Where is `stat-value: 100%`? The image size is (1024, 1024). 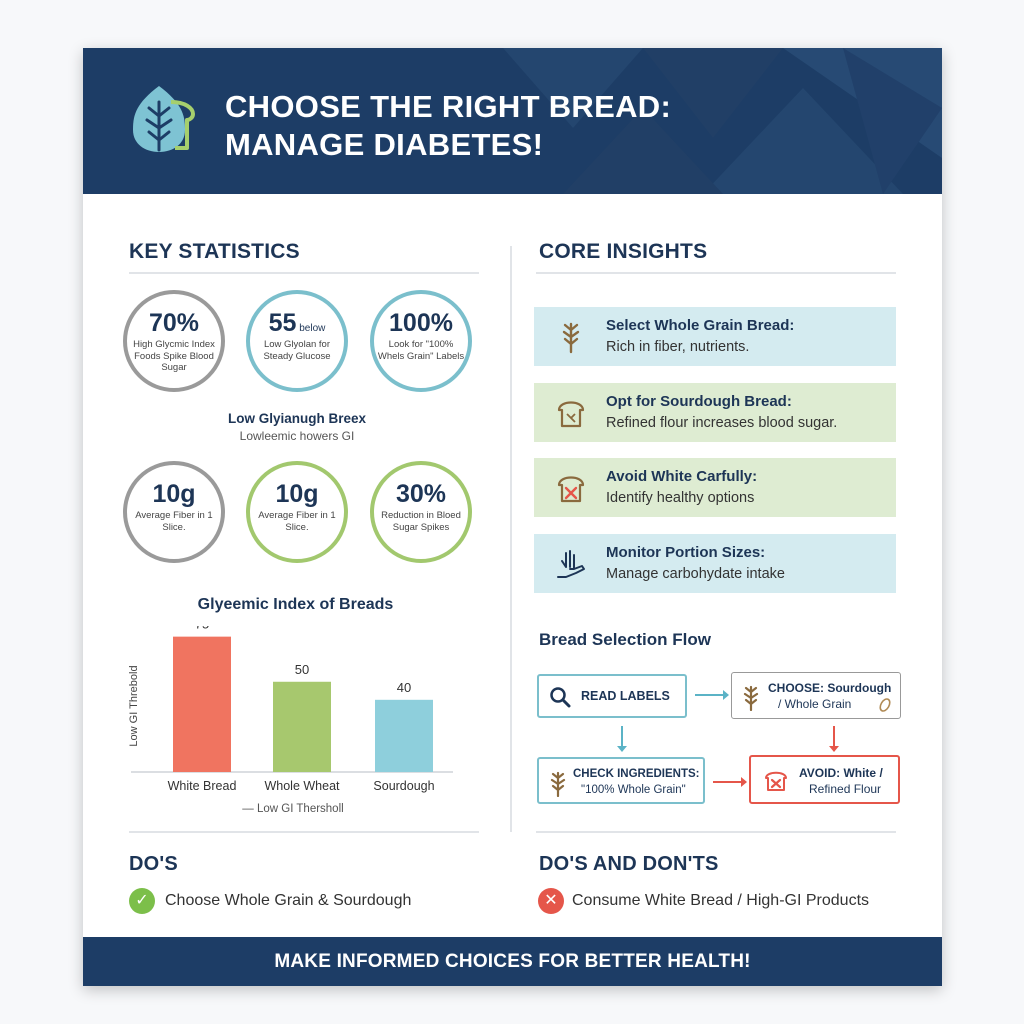 stat-value: 100% is located at coordinates (421, 323).